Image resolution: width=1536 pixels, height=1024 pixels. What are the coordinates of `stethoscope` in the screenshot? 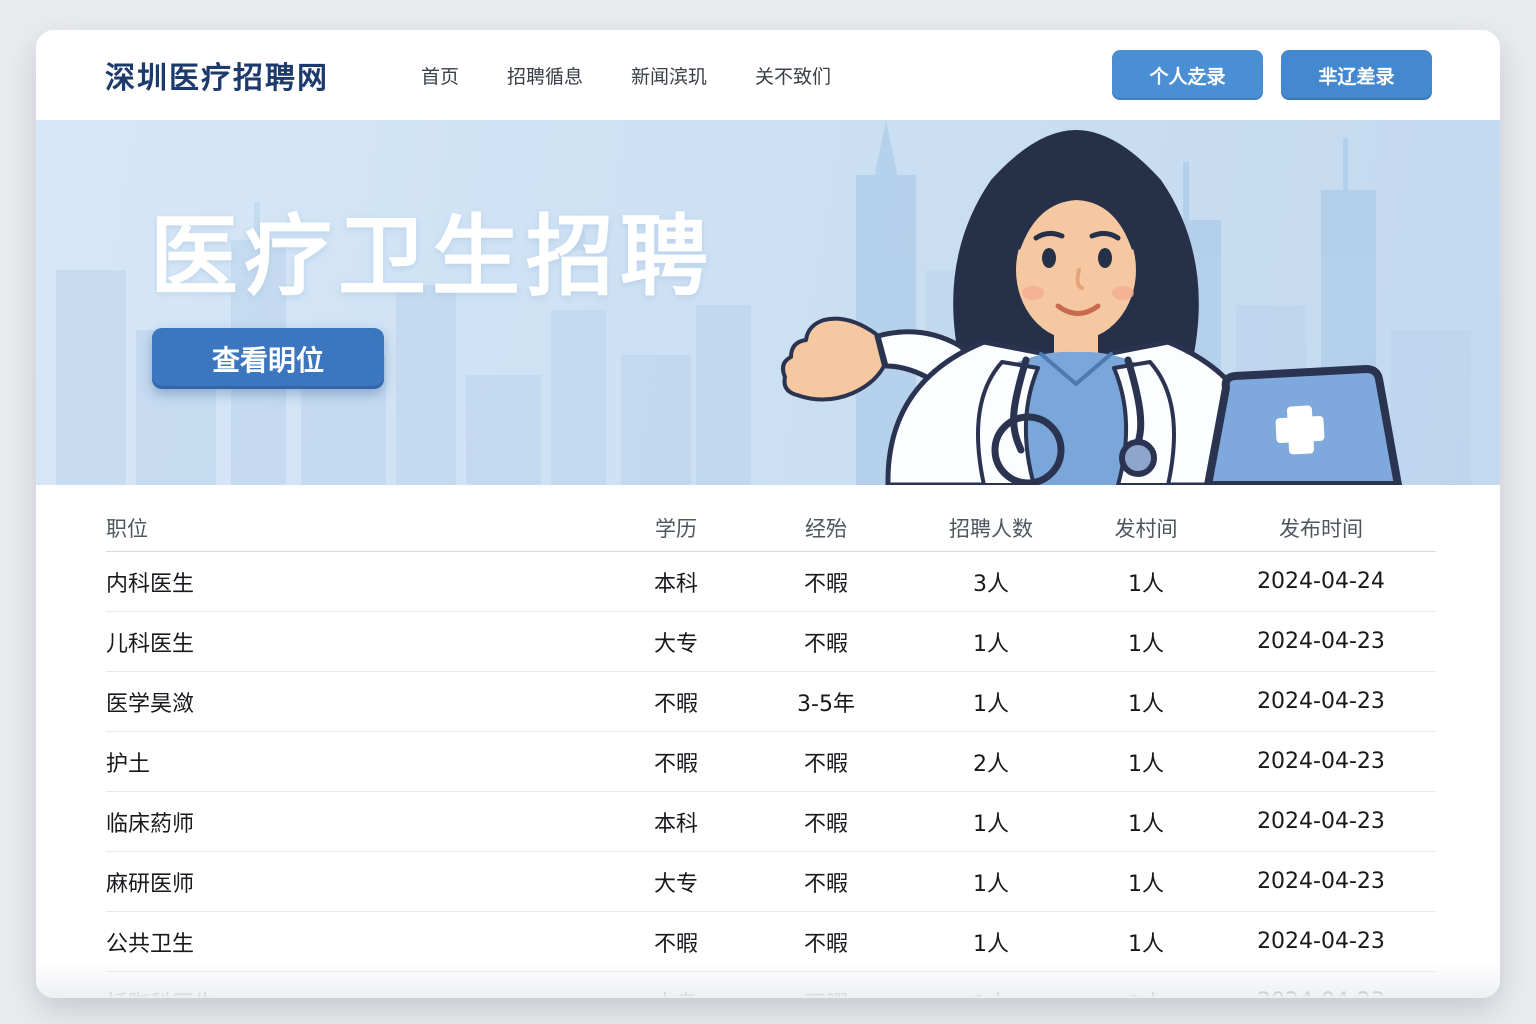 It's located at (1074, 420).